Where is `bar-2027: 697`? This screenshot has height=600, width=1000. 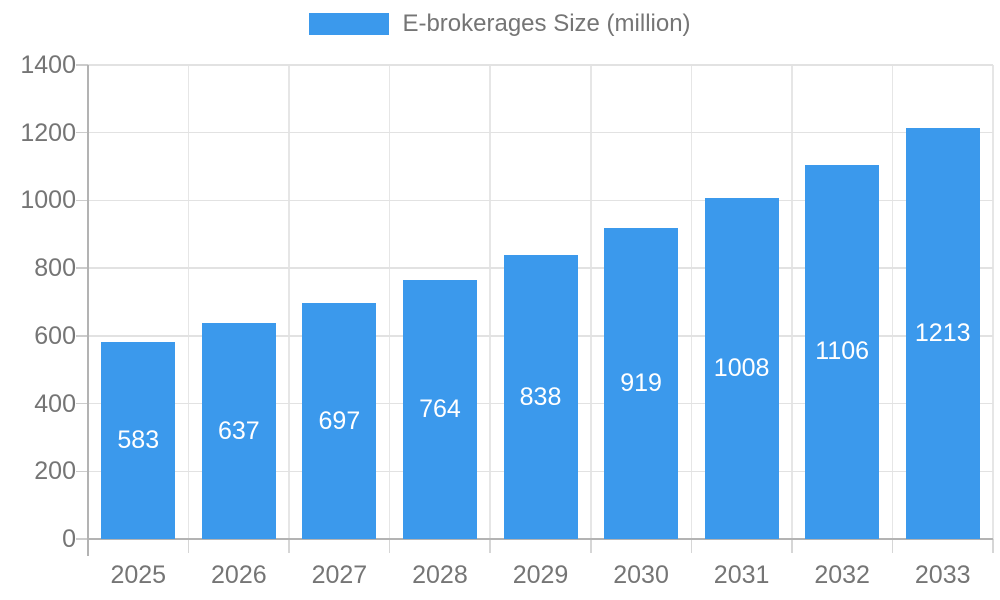 bar-2027: 697 is located at coordinates (339, 421).